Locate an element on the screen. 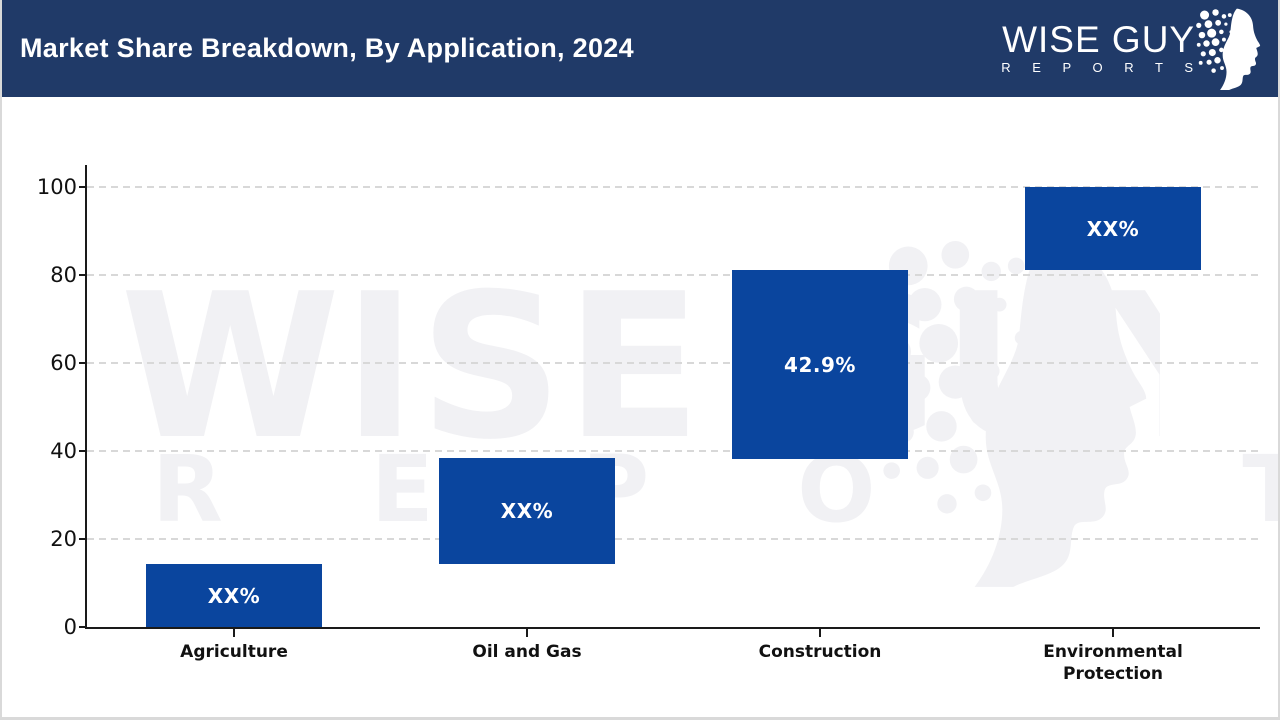  x-axis-label-2: Oil and Gas is located at coordinates (527, 652).